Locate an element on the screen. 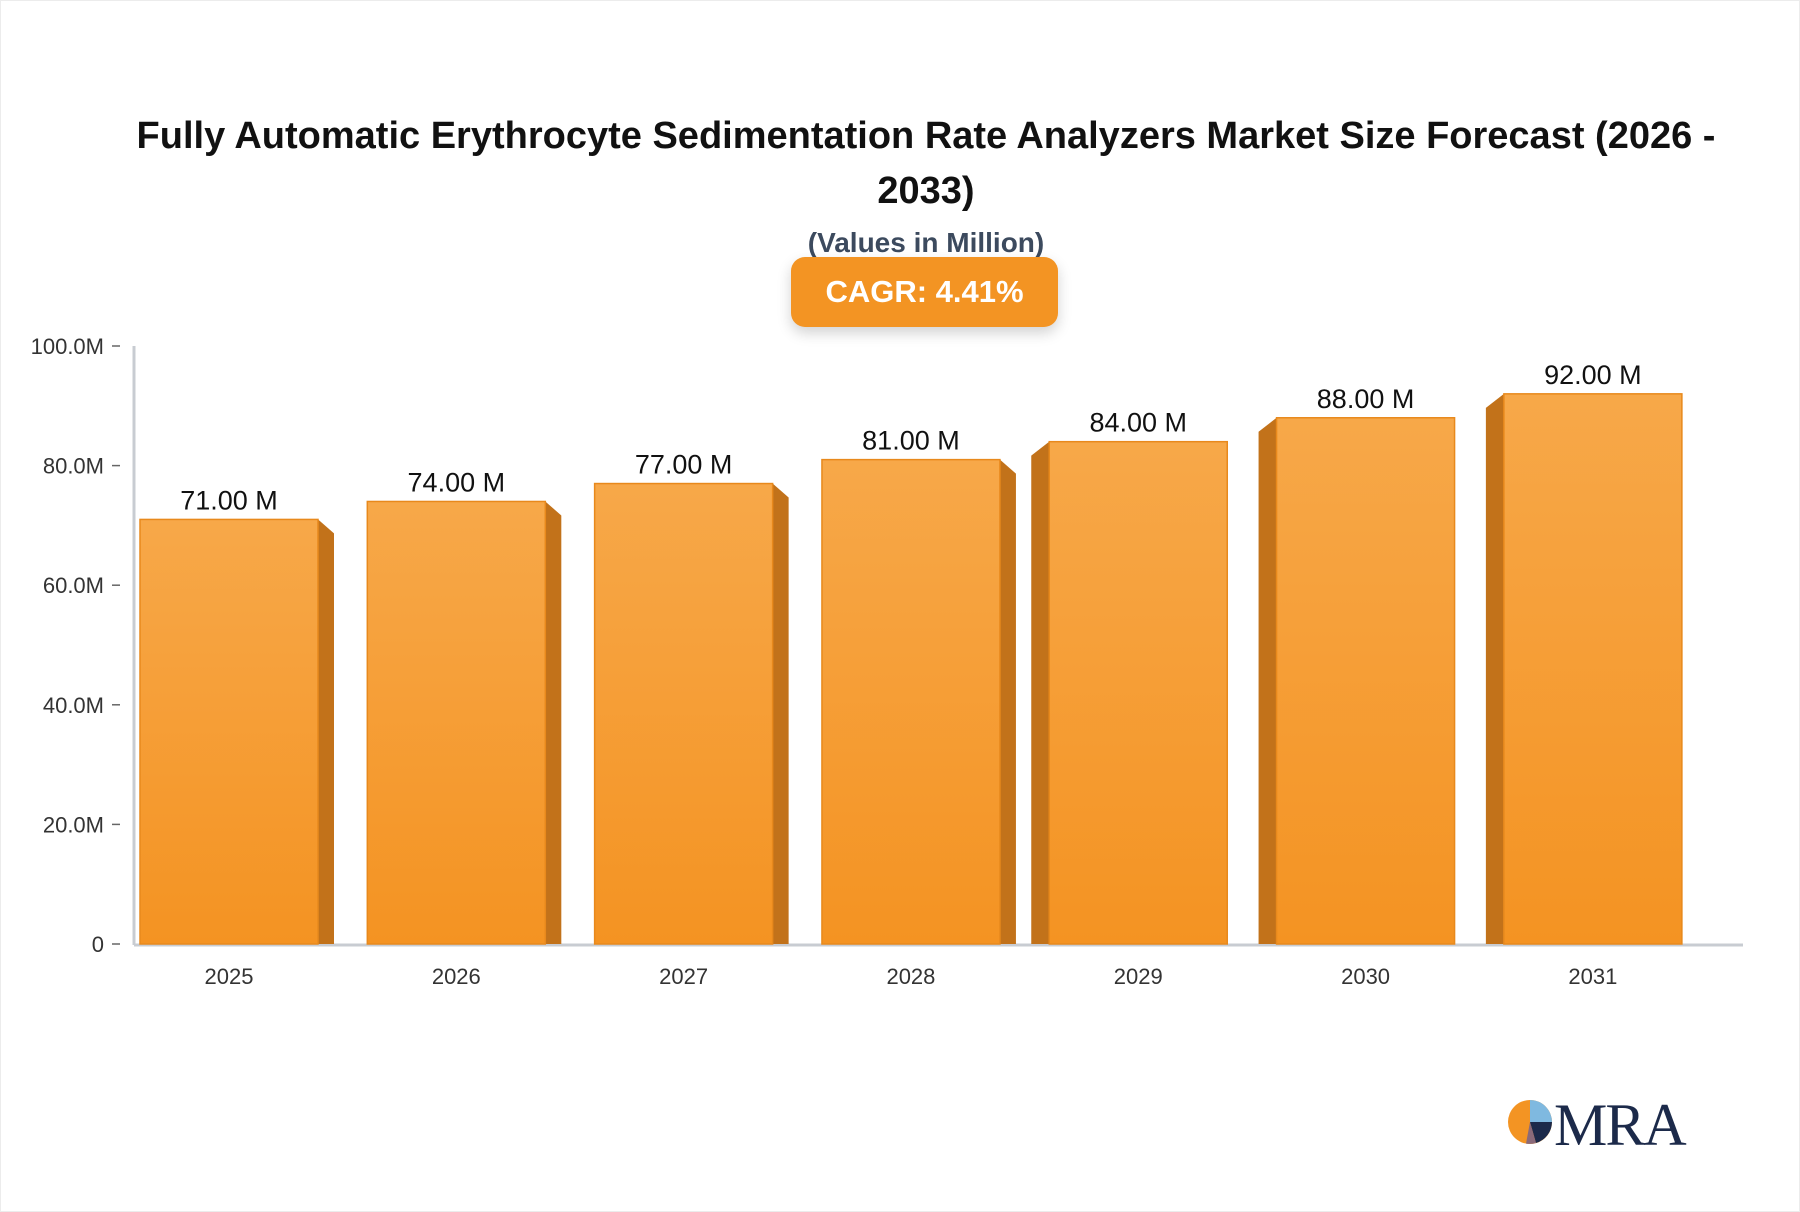  bar-group: 92.00 M is located at coordinates (1584, 652).